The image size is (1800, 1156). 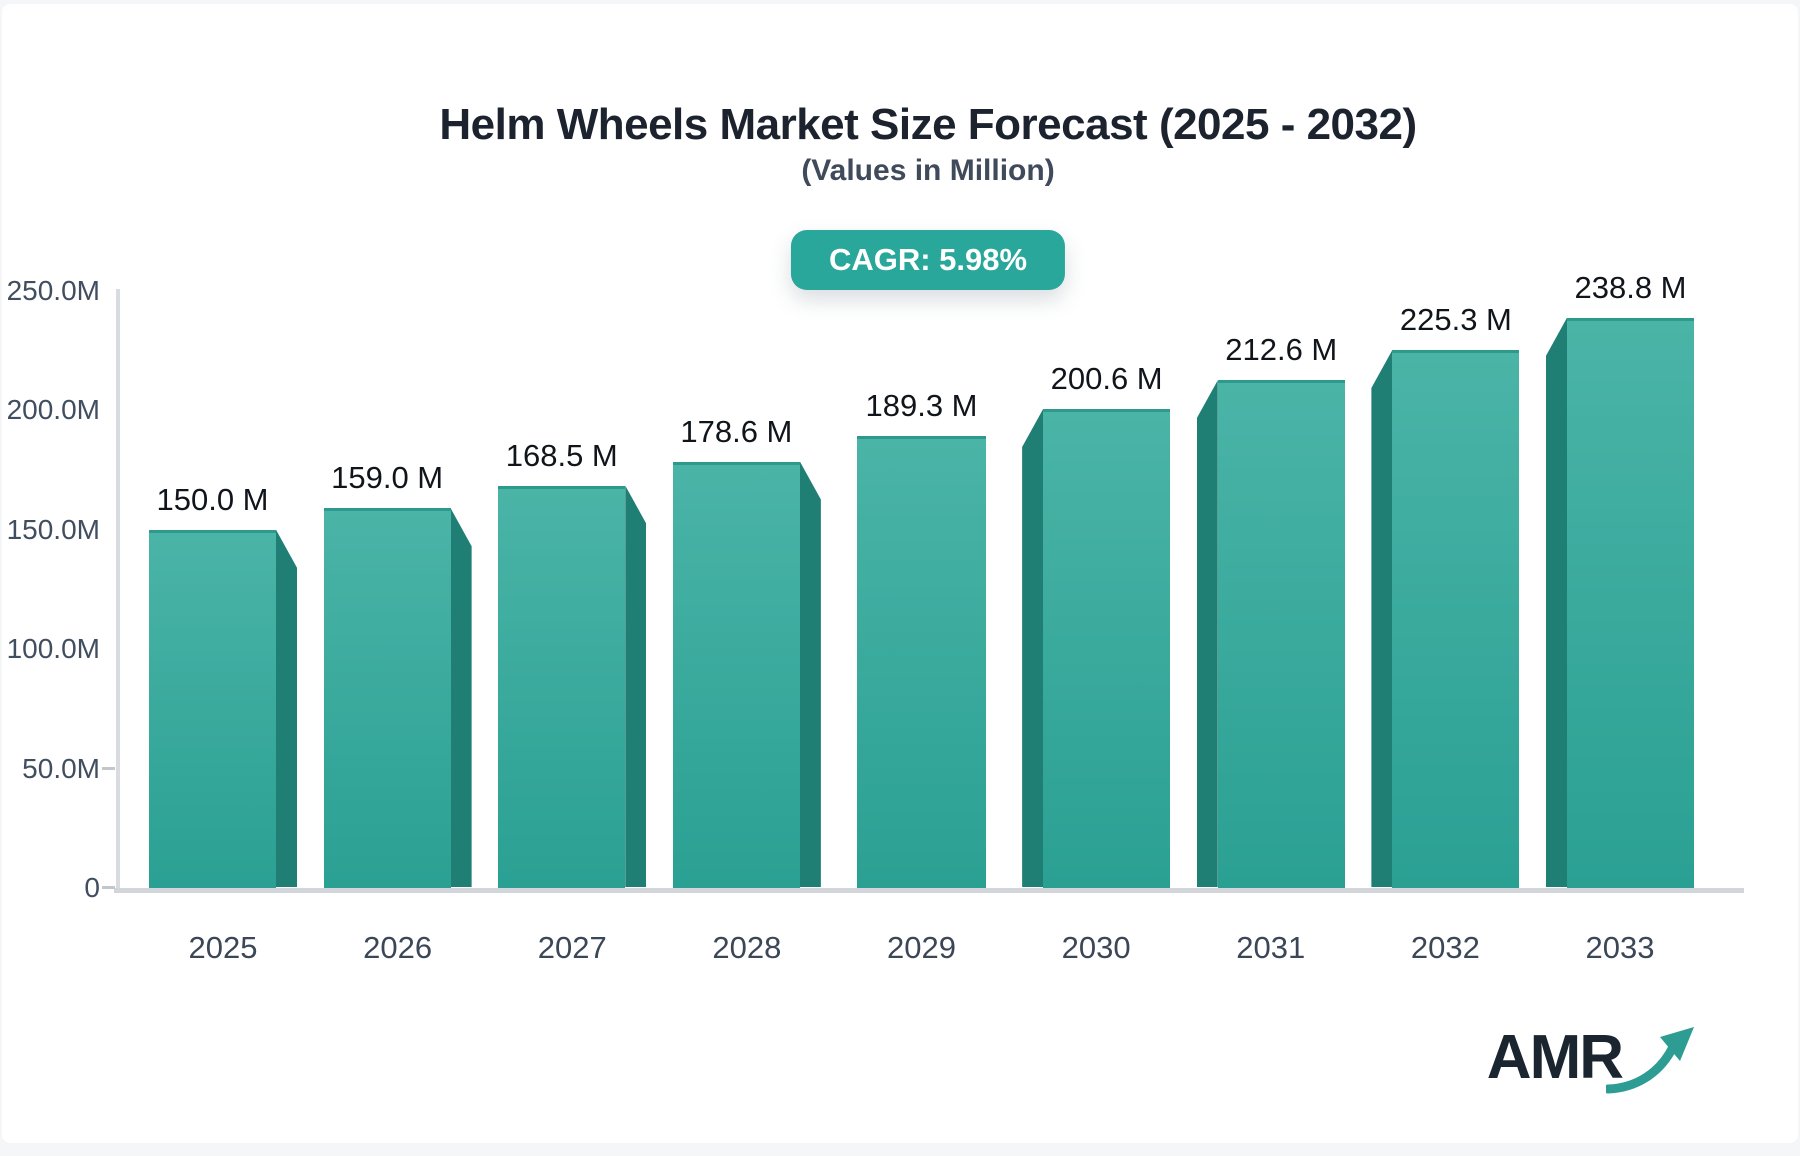 What do you see at coordinates (461, 697) in the screenshot?
I see `bar-side-face-2026` at bounding box center [461, 697].